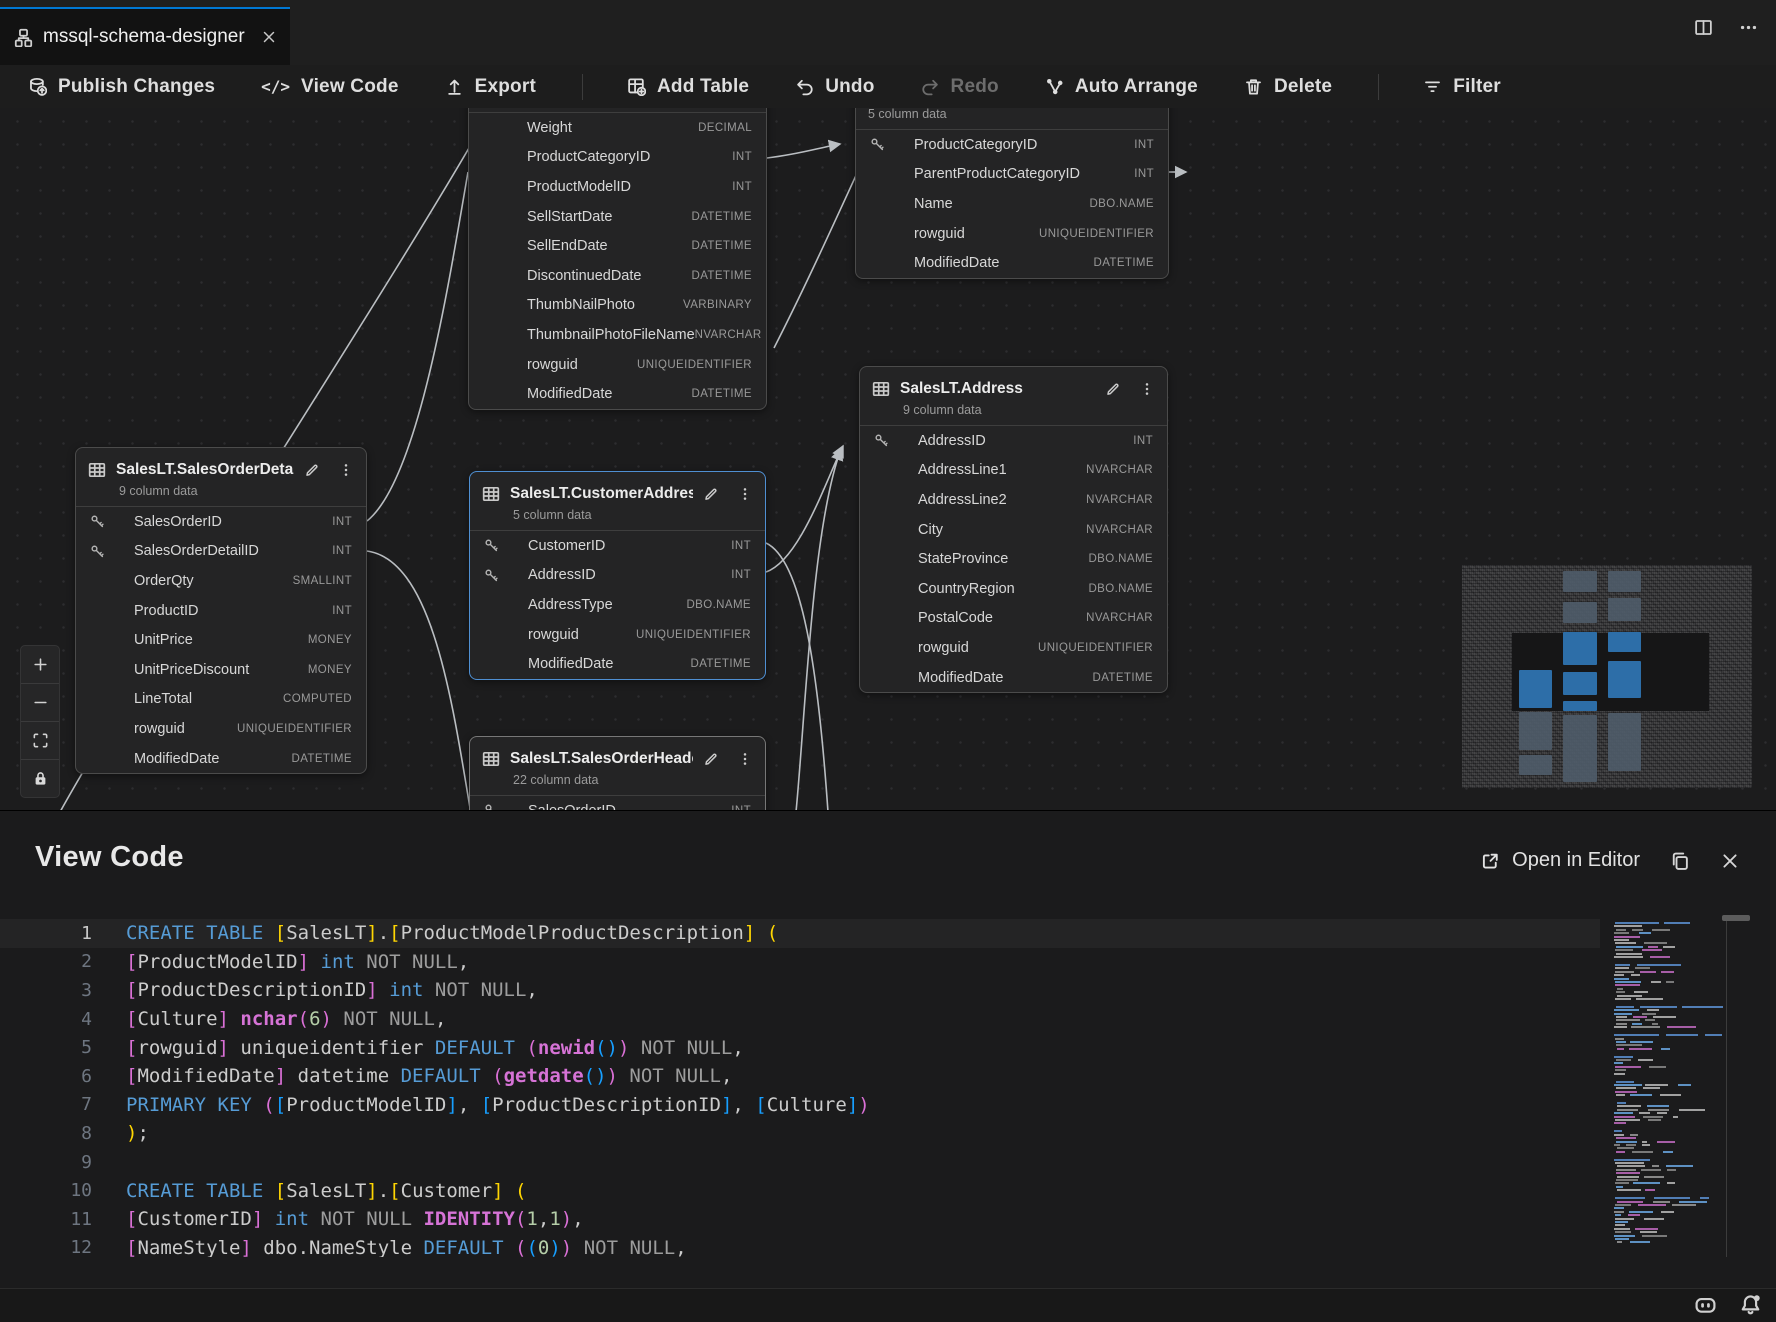 The width and height of the screenshot is (1776, 1322). What do you see at coordinates (617, 605) in the screenshot?
I see `column-row-addresstype: AddressType DBO.NAME` at bounding box center [617, 605].